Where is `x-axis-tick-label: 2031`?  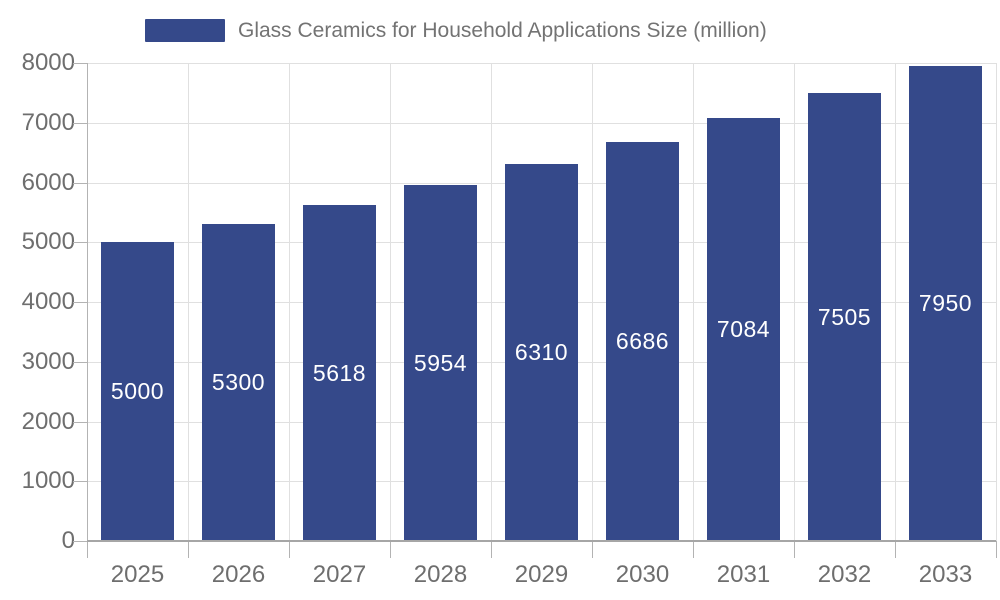 x-axis-tick-label: 2031 is located at coordinates (743, 574).